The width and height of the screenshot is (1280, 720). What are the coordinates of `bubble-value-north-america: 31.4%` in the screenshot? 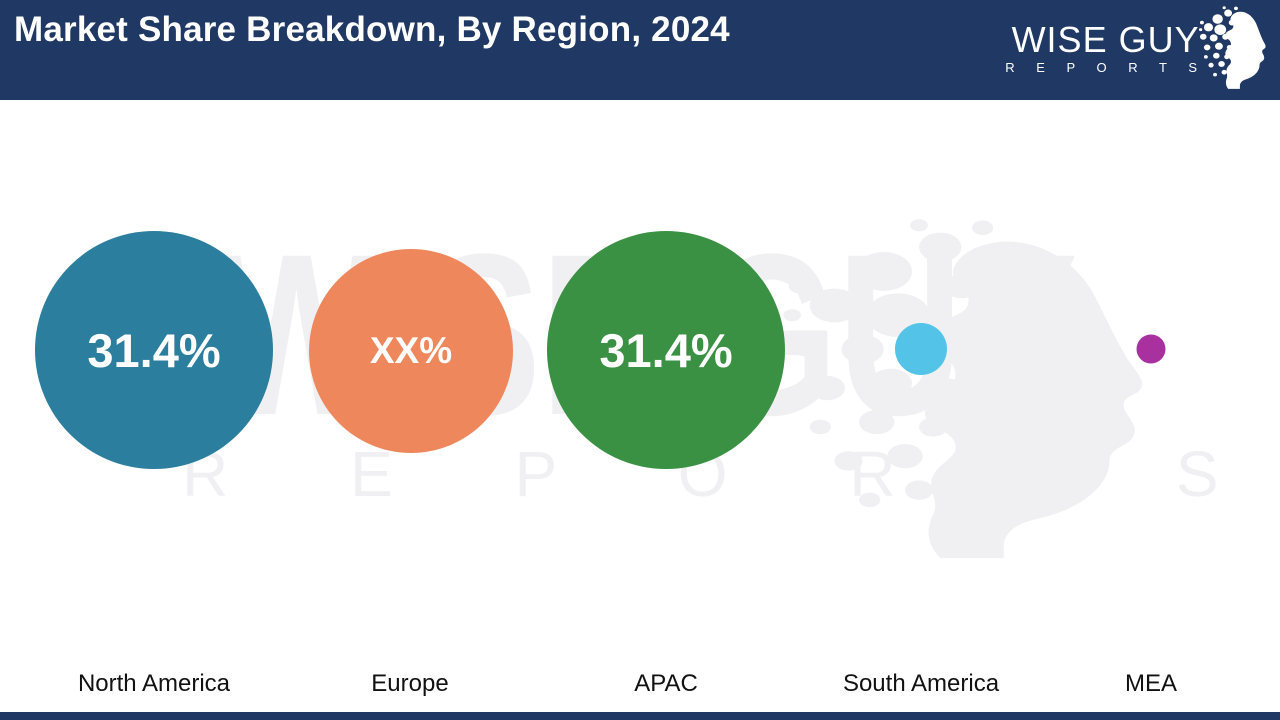 It's located at (154, 350).